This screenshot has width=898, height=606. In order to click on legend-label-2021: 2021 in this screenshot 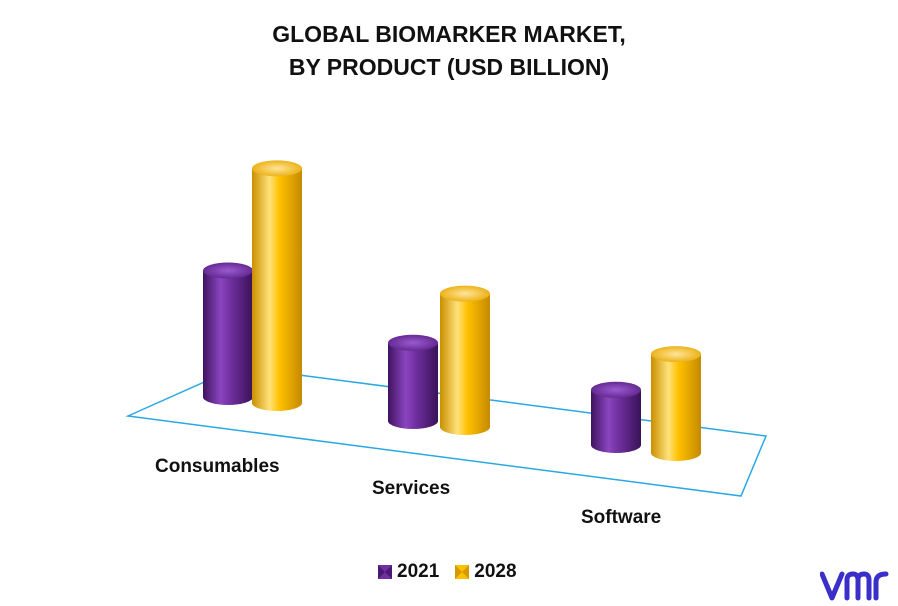, I will do `click(418, 571)`.